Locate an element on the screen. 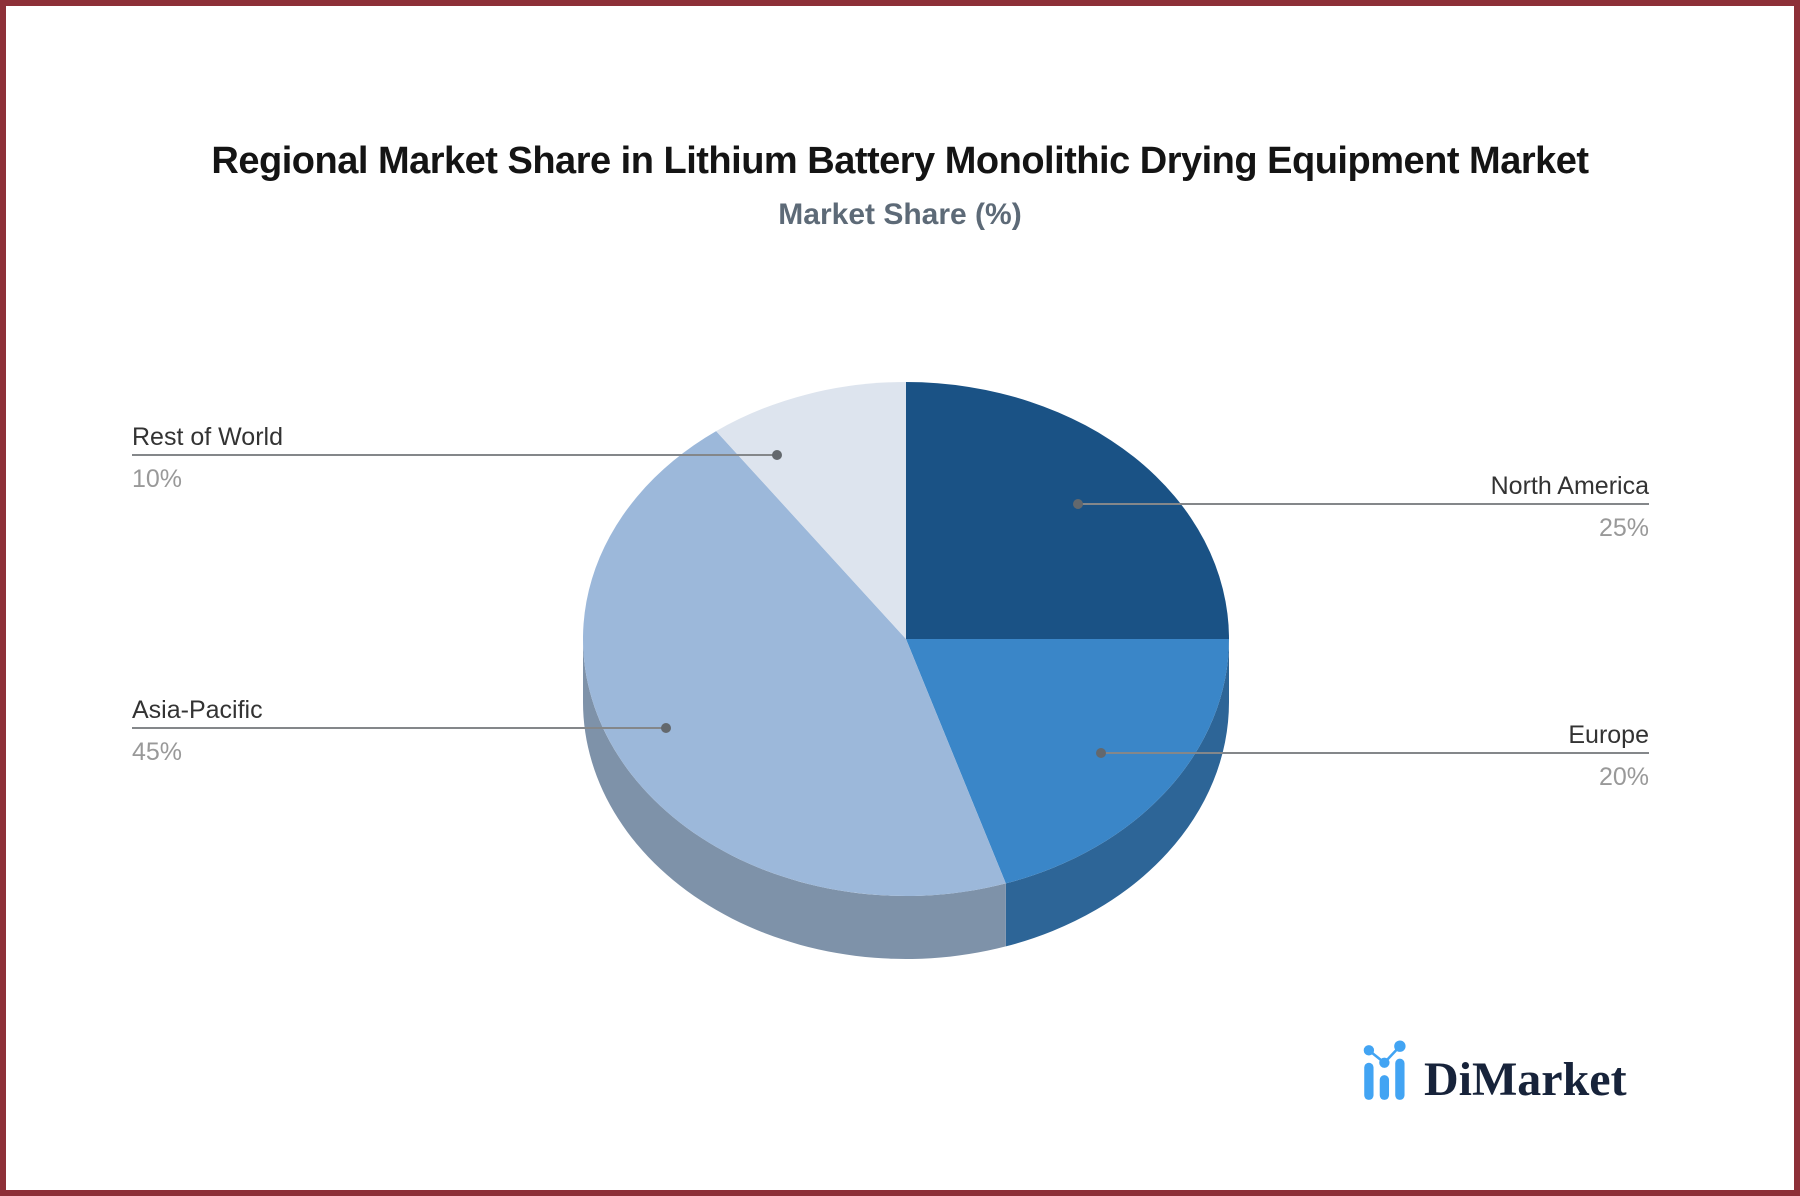 This screenshot has height=1196, width=1800. slice-label: Rest of World is located at coordinates (207, 437).